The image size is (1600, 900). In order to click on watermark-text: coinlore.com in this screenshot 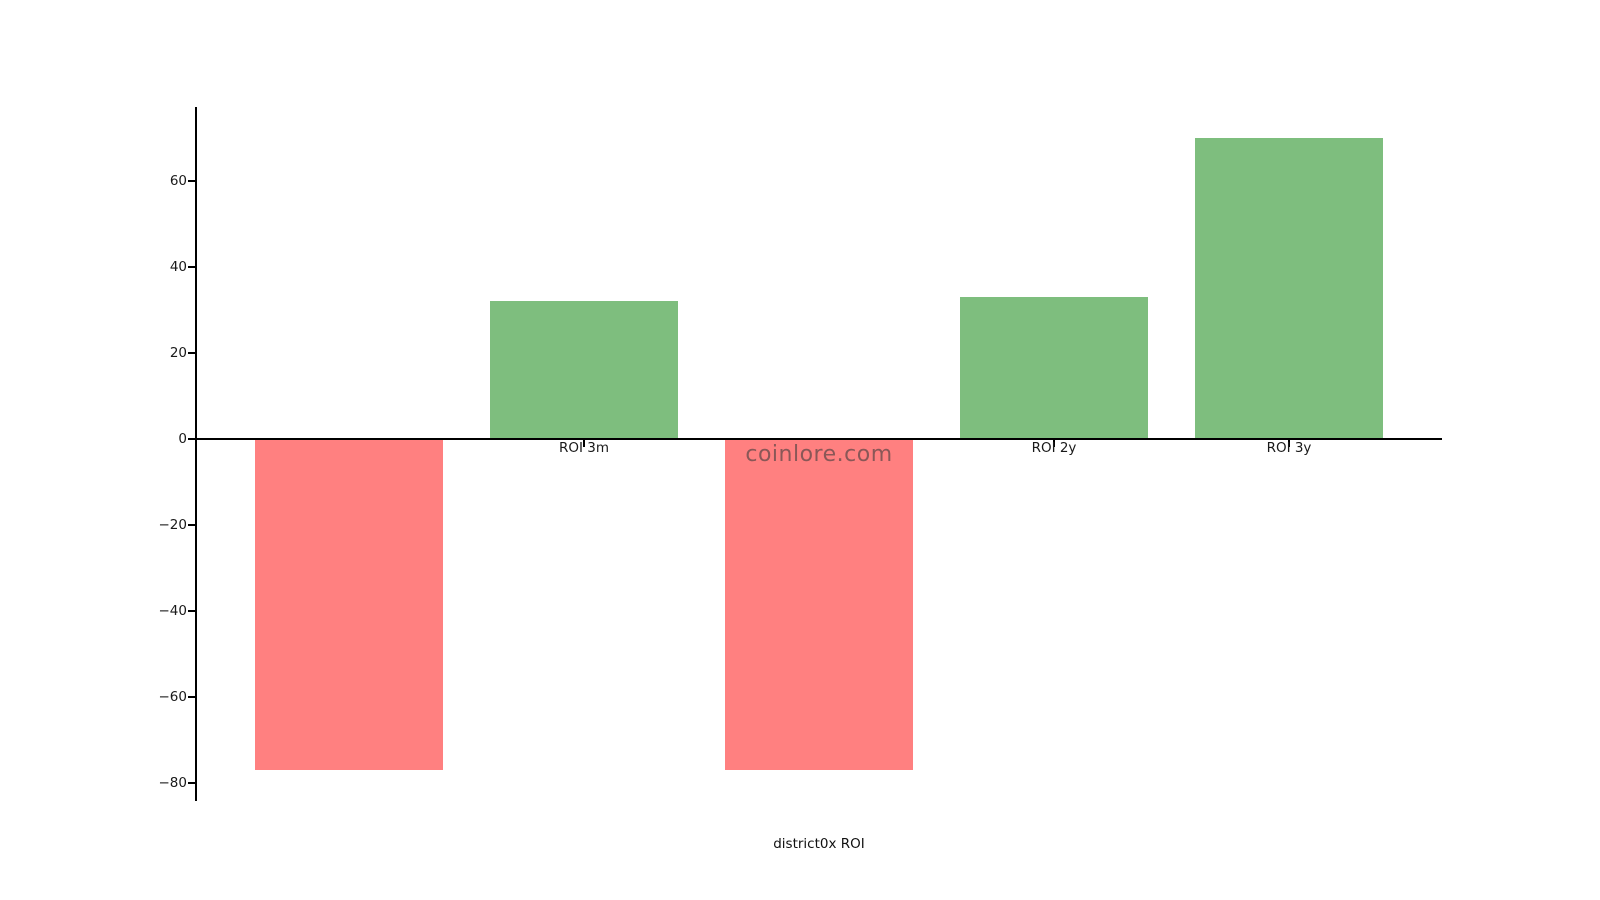, I will do `click(819, 454)`.